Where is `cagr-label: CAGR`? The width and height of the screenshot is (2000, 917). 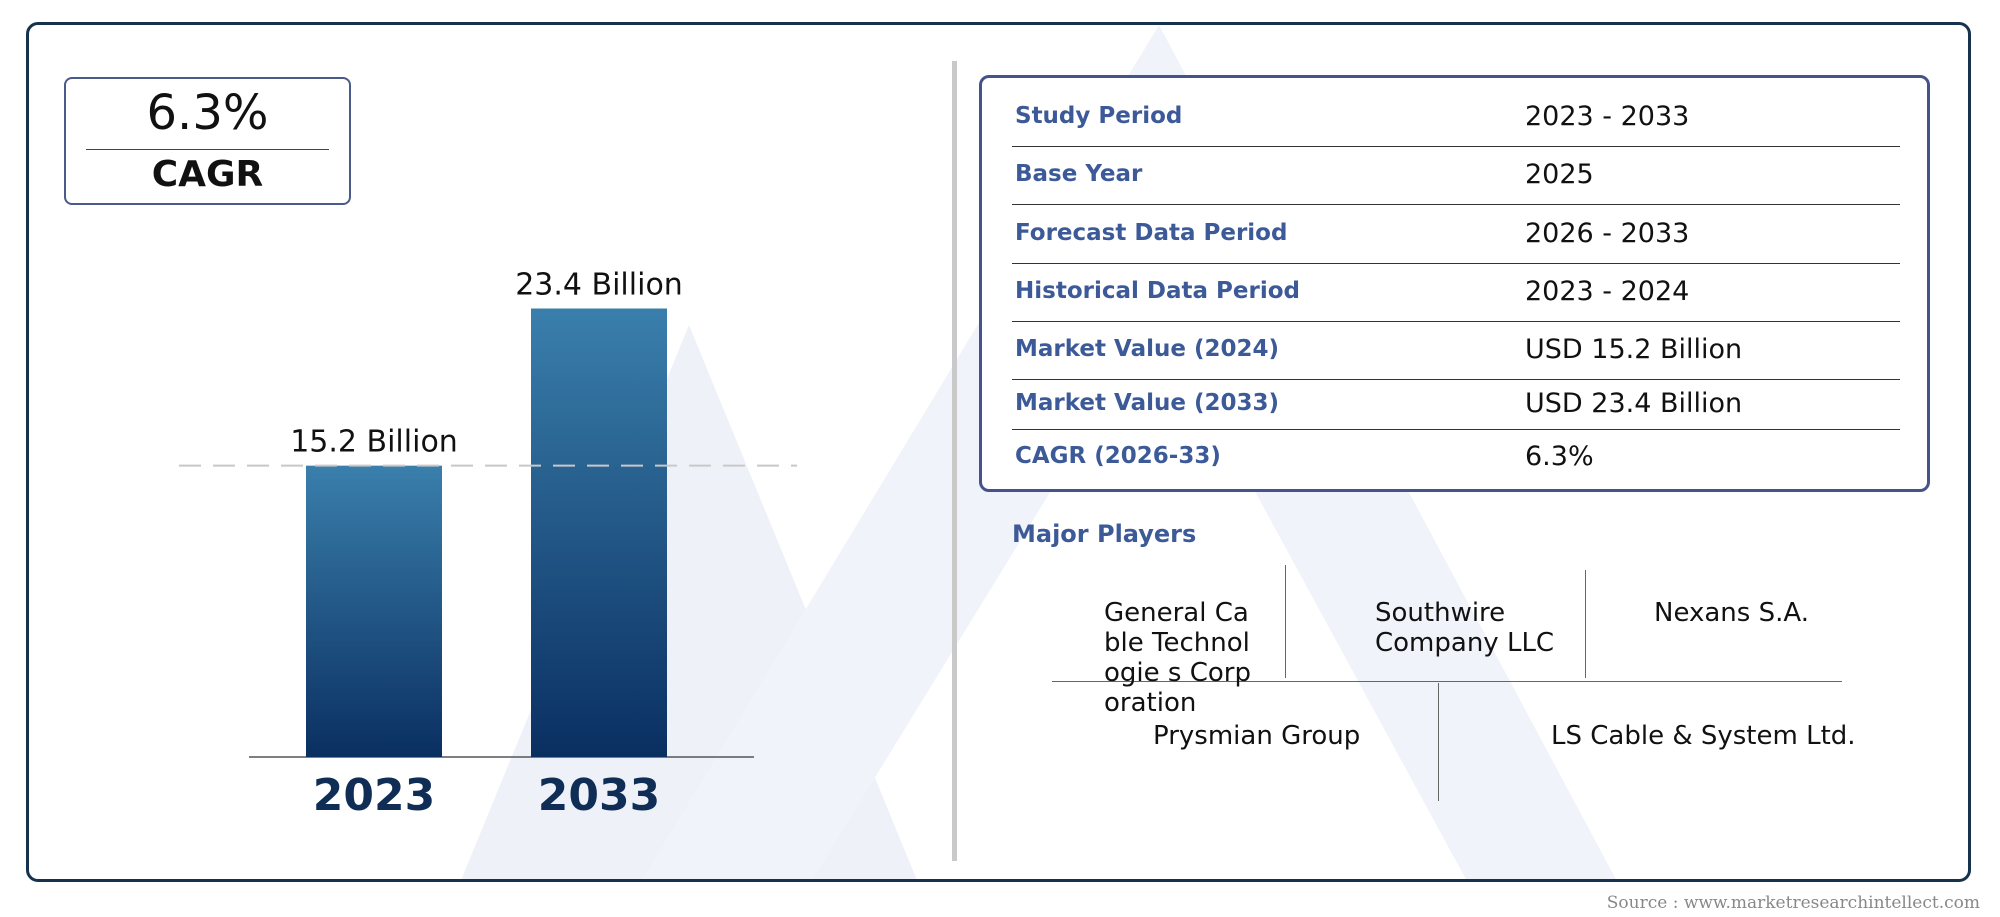 cagr-label: CAGR is located at coordinates (207, 174).